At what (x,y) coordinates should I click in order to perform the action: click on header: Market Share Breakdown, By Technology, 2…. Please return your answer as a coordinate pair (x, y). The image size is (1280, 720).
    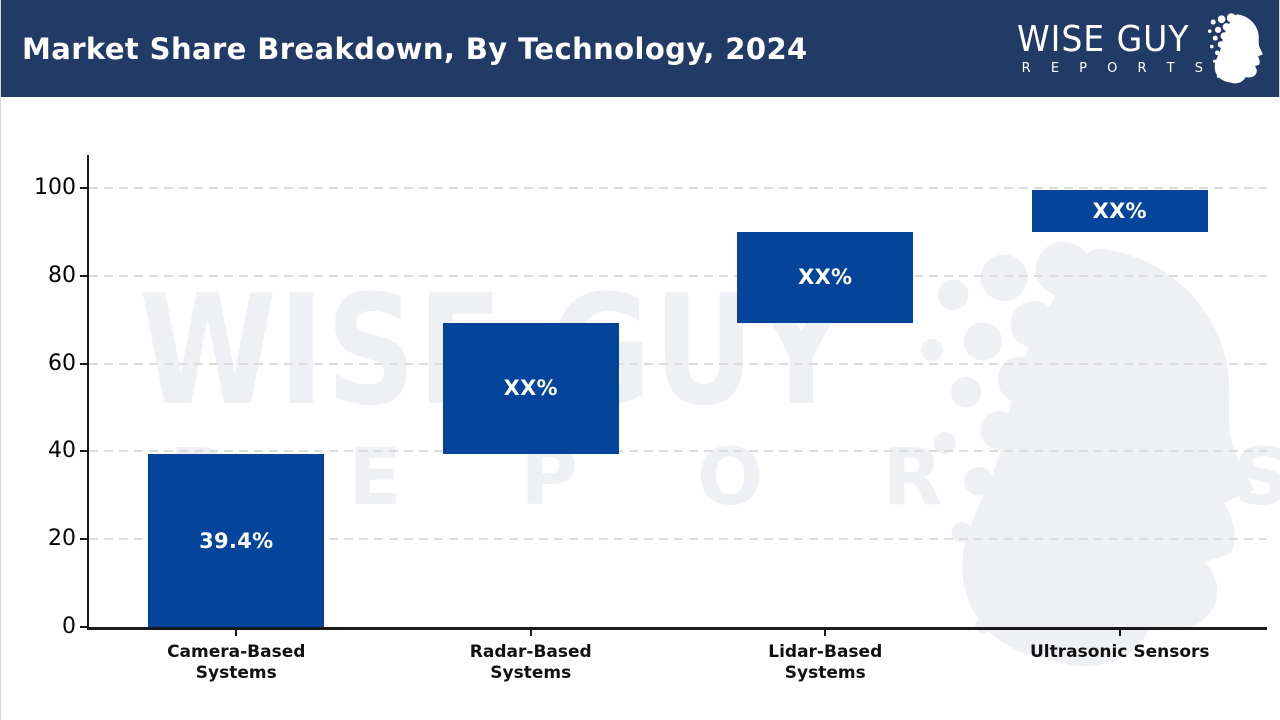
    Looking at the image, I should click on (640, 48).